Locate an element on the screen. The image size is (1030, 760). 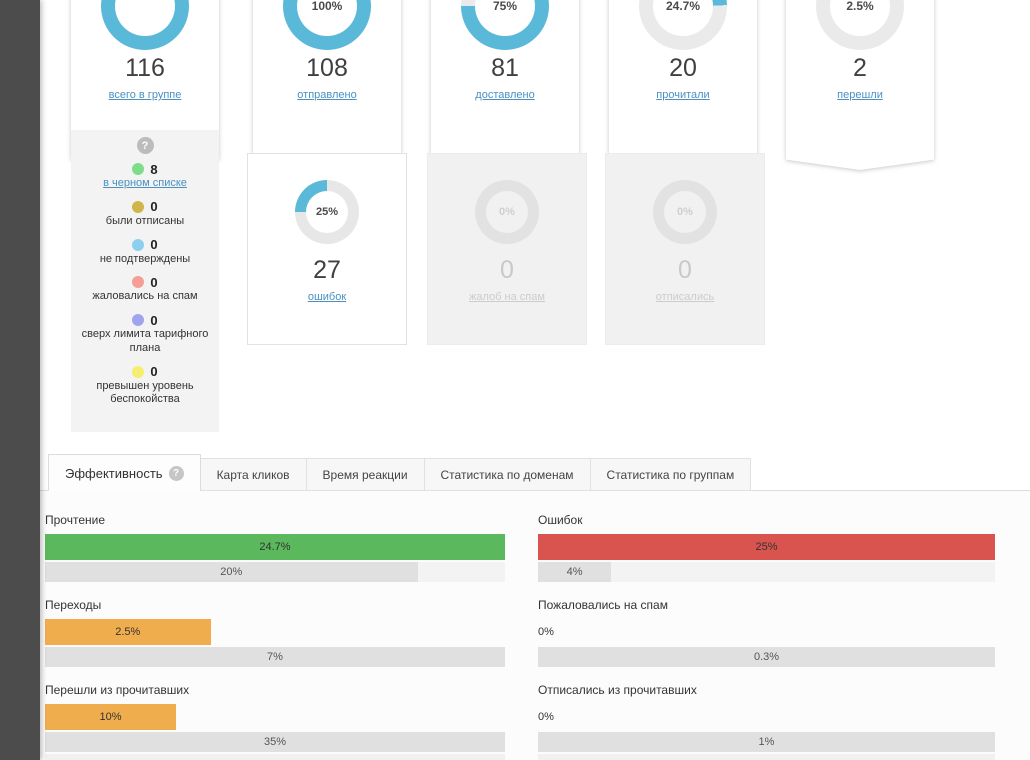
stat-card-clicked: 2.5% 2 перешли is located at coordinates (860, 85).